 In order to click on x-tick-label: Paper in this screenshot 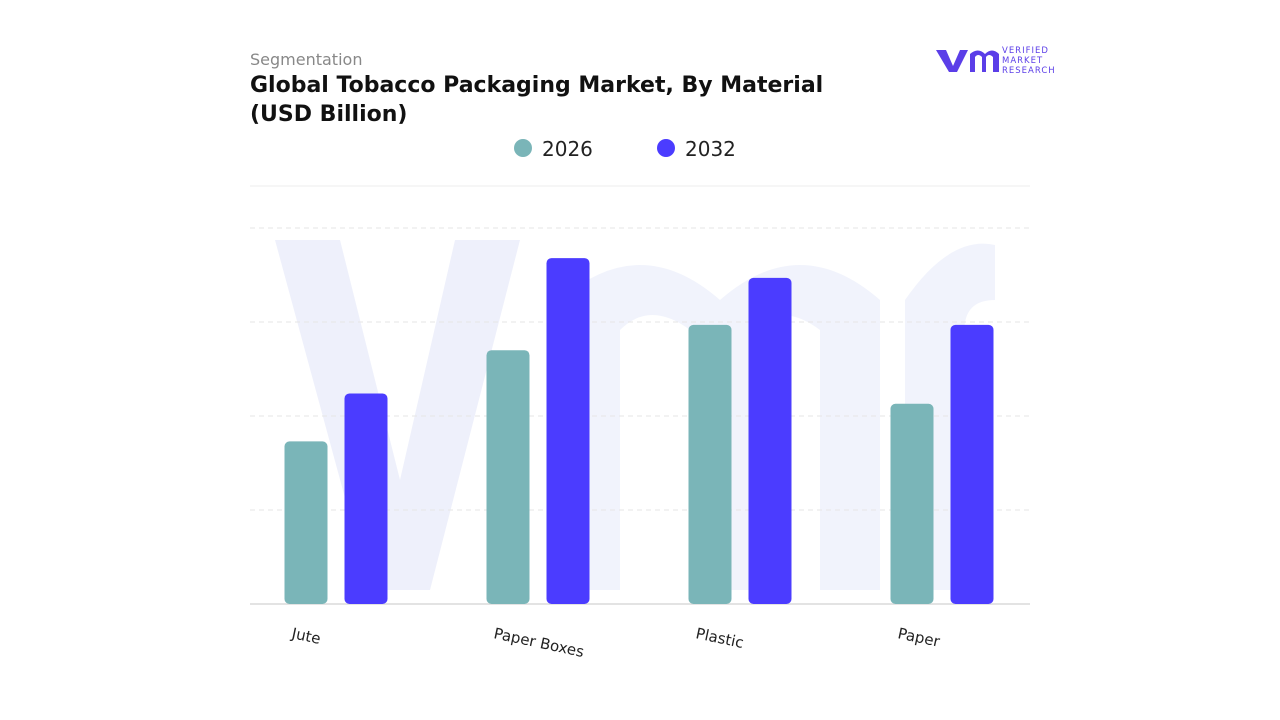, I will do `click(919, 637)`.